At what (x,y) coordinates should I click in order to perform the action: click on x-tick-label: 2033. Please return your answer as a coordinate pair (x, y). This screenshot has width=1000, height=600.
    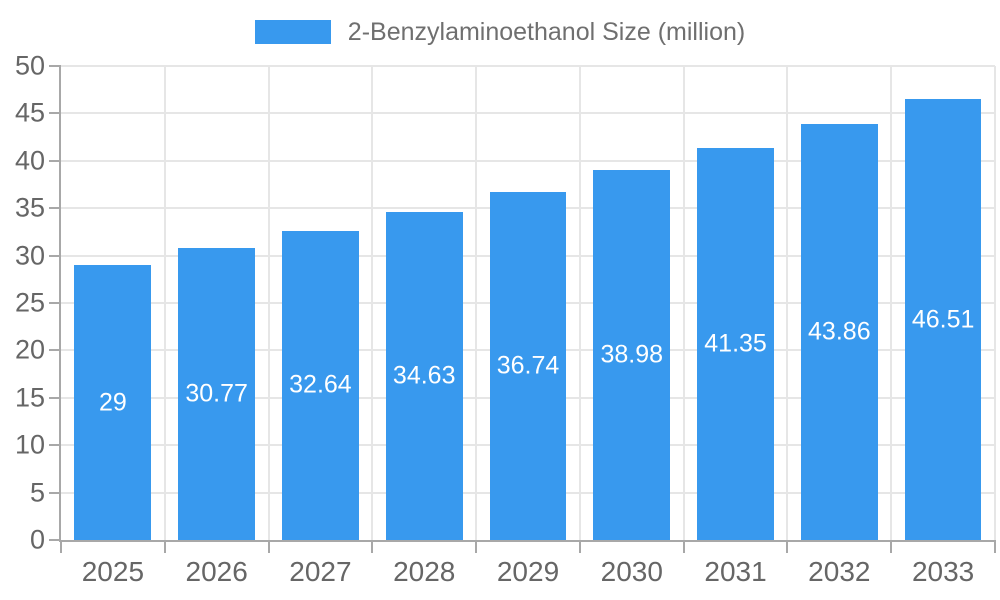
    Looking at the image, I should click on (943, 571).